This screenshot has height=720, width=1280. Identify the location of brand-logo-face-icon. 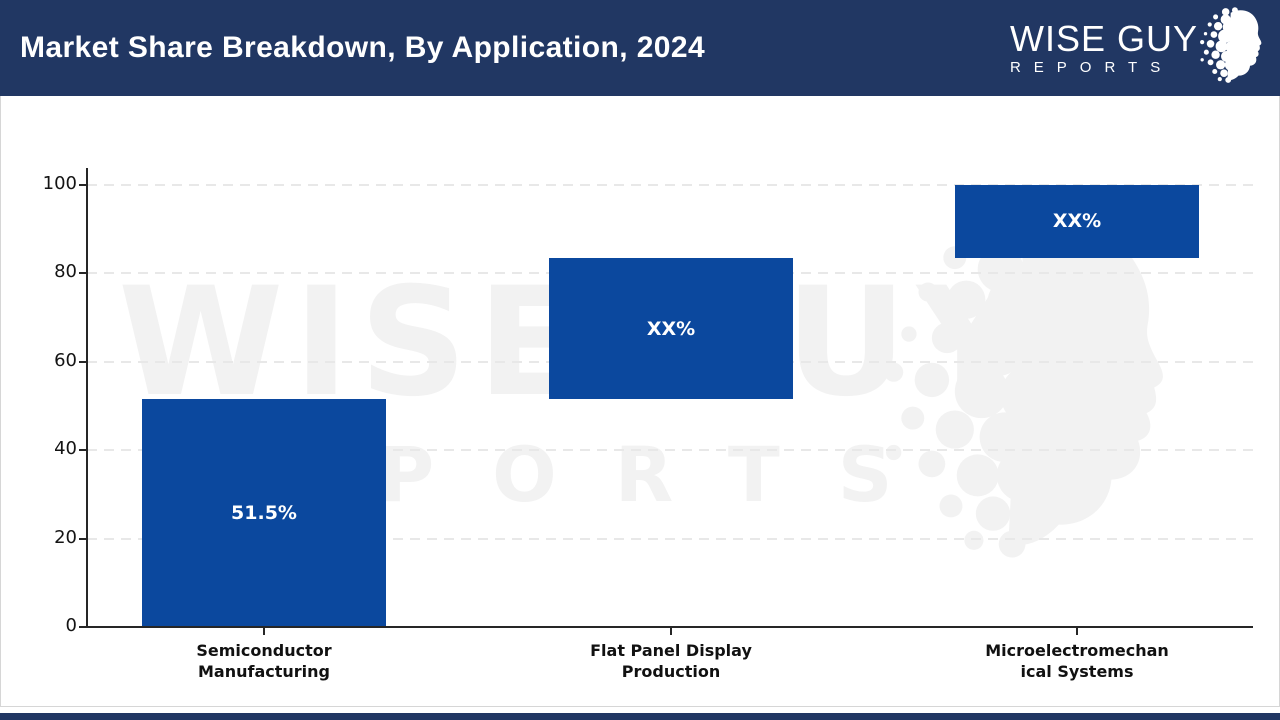
(1231, 45).